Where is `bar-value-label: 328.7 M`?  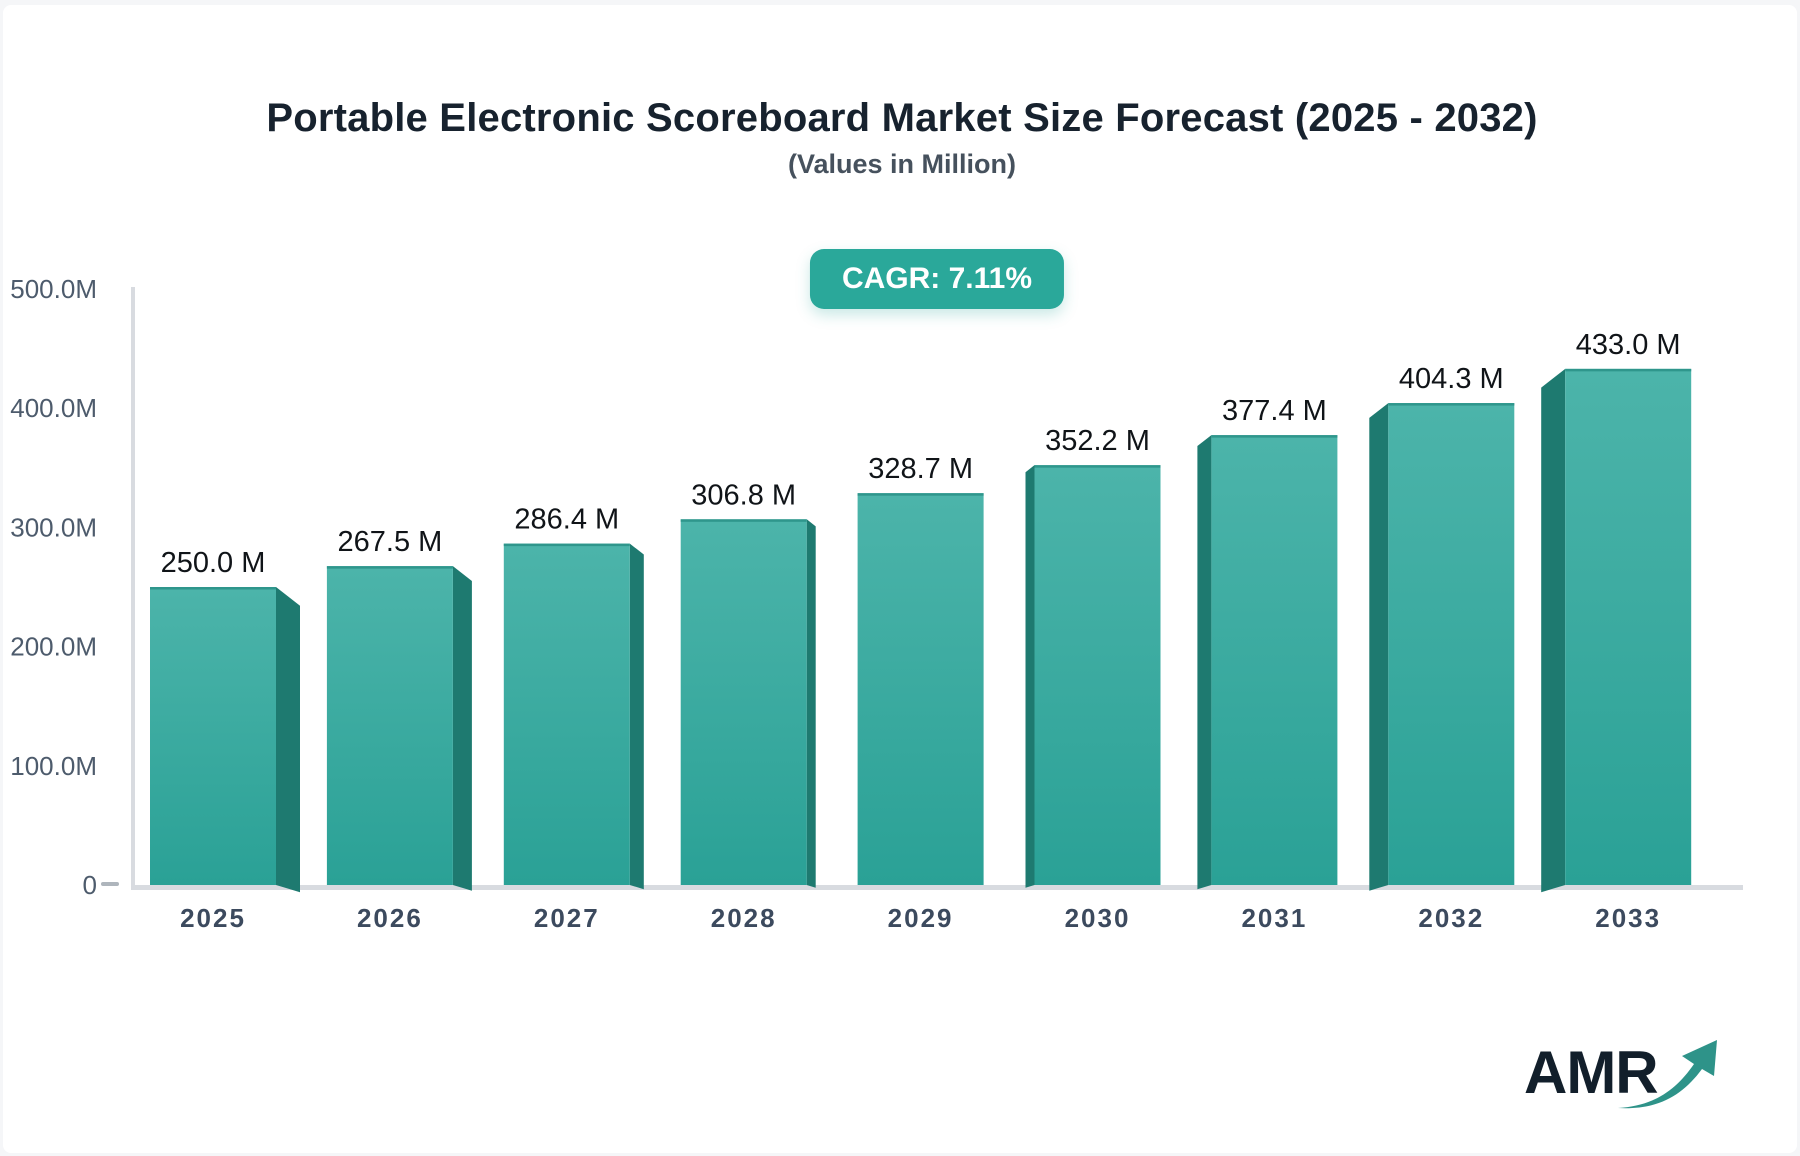
bar-value-label: 328.7 M is located at coordinates (920, 469).